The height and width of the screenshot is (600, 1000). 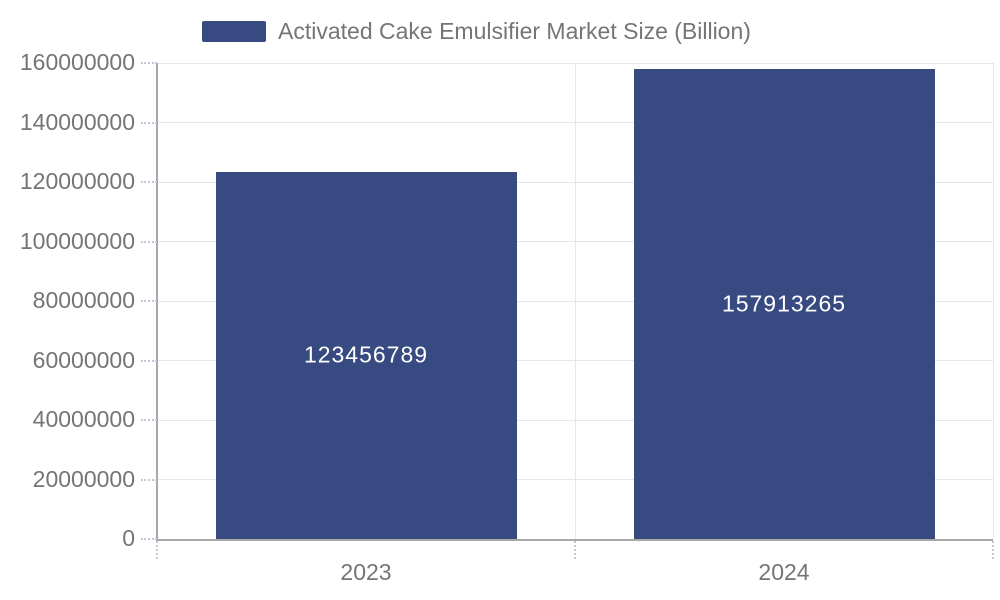 I want to click on y-axis-tick-label: 120000000, so click(x=77, y=180).